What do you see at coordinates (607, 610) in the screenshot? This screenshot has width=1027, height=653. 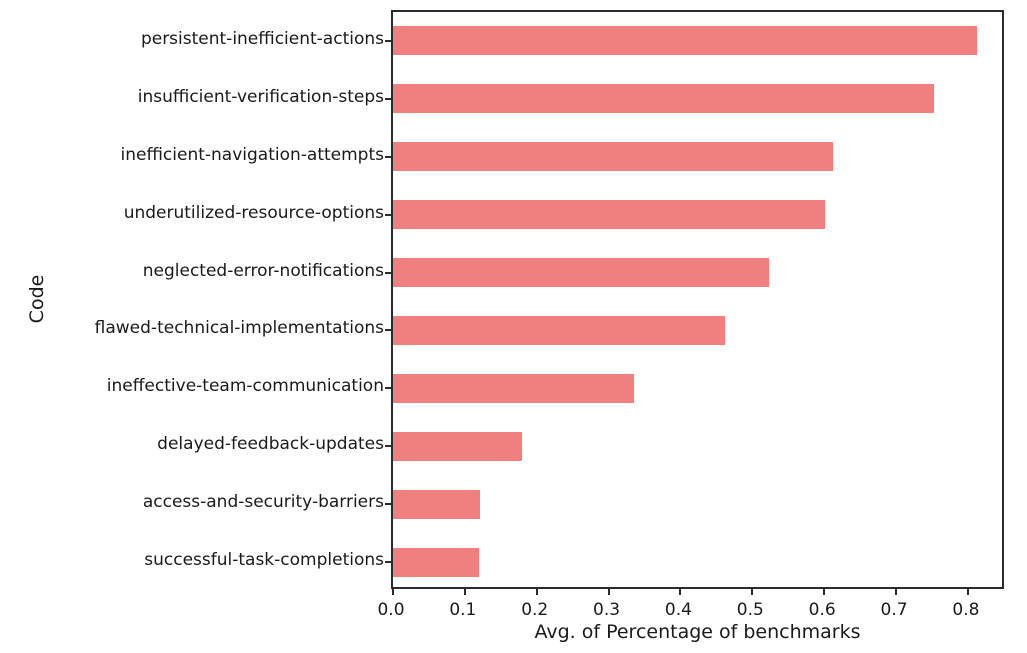 I see `x-tick-label: 0.3` at bounding box center [607, 610].